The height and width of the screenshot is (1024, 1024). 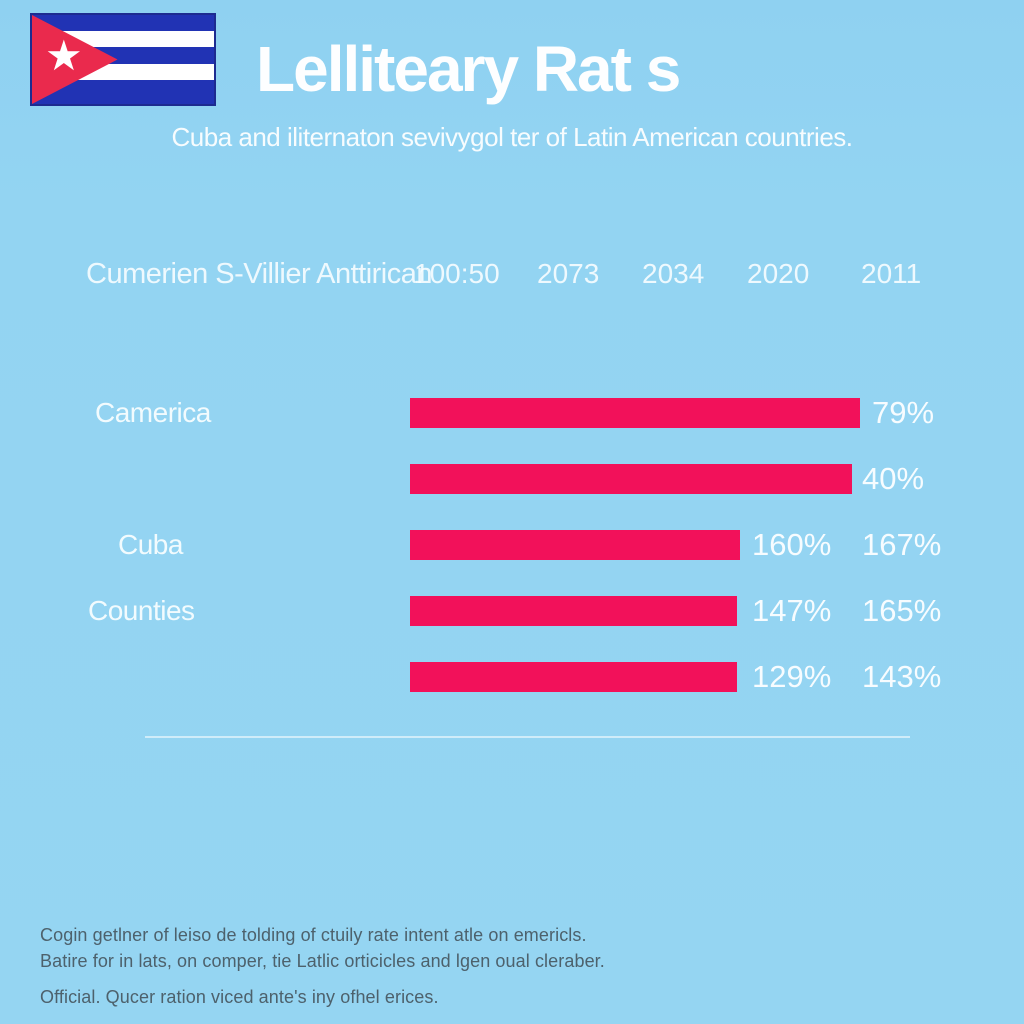 I want to click on divider-line, so click(x=527, y=737).